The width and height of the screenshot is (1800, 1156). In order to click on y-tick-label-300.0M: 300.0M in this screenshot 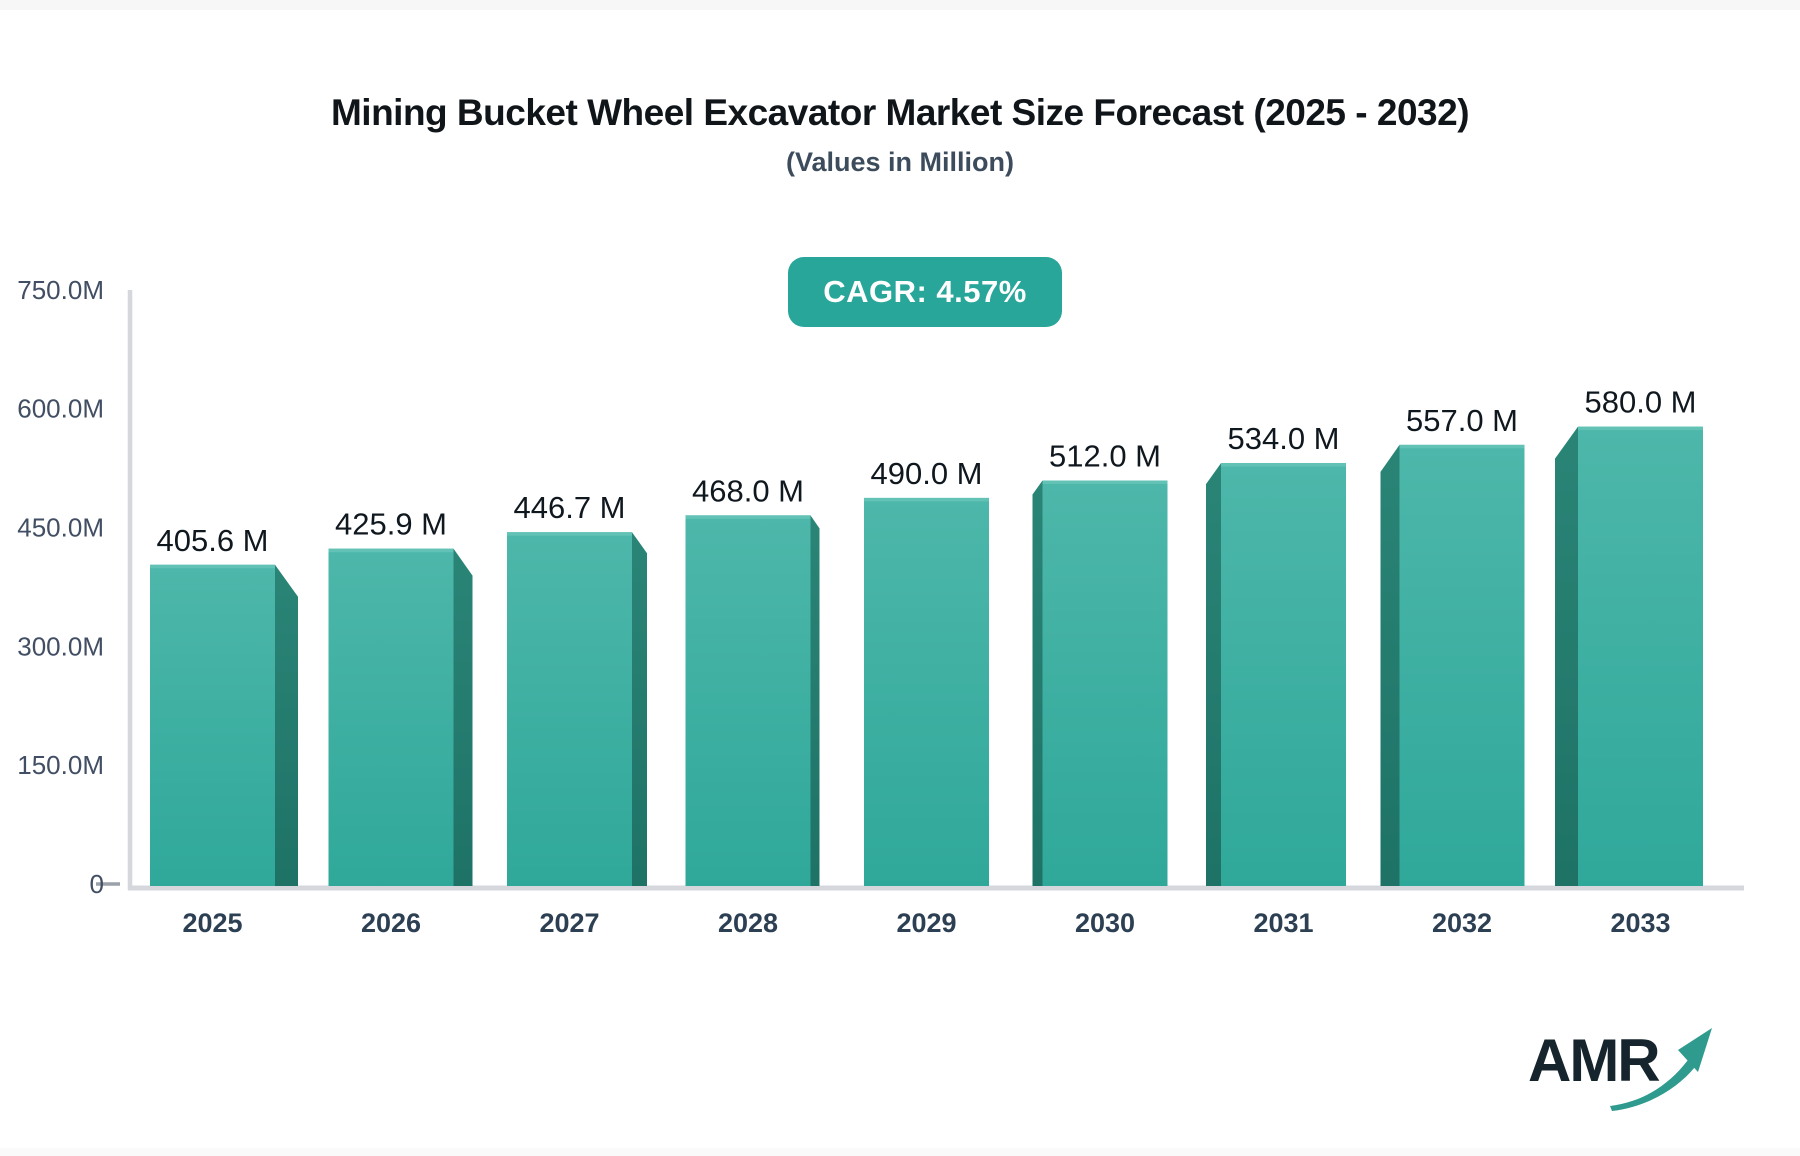, I will do `click(60, 646)`.